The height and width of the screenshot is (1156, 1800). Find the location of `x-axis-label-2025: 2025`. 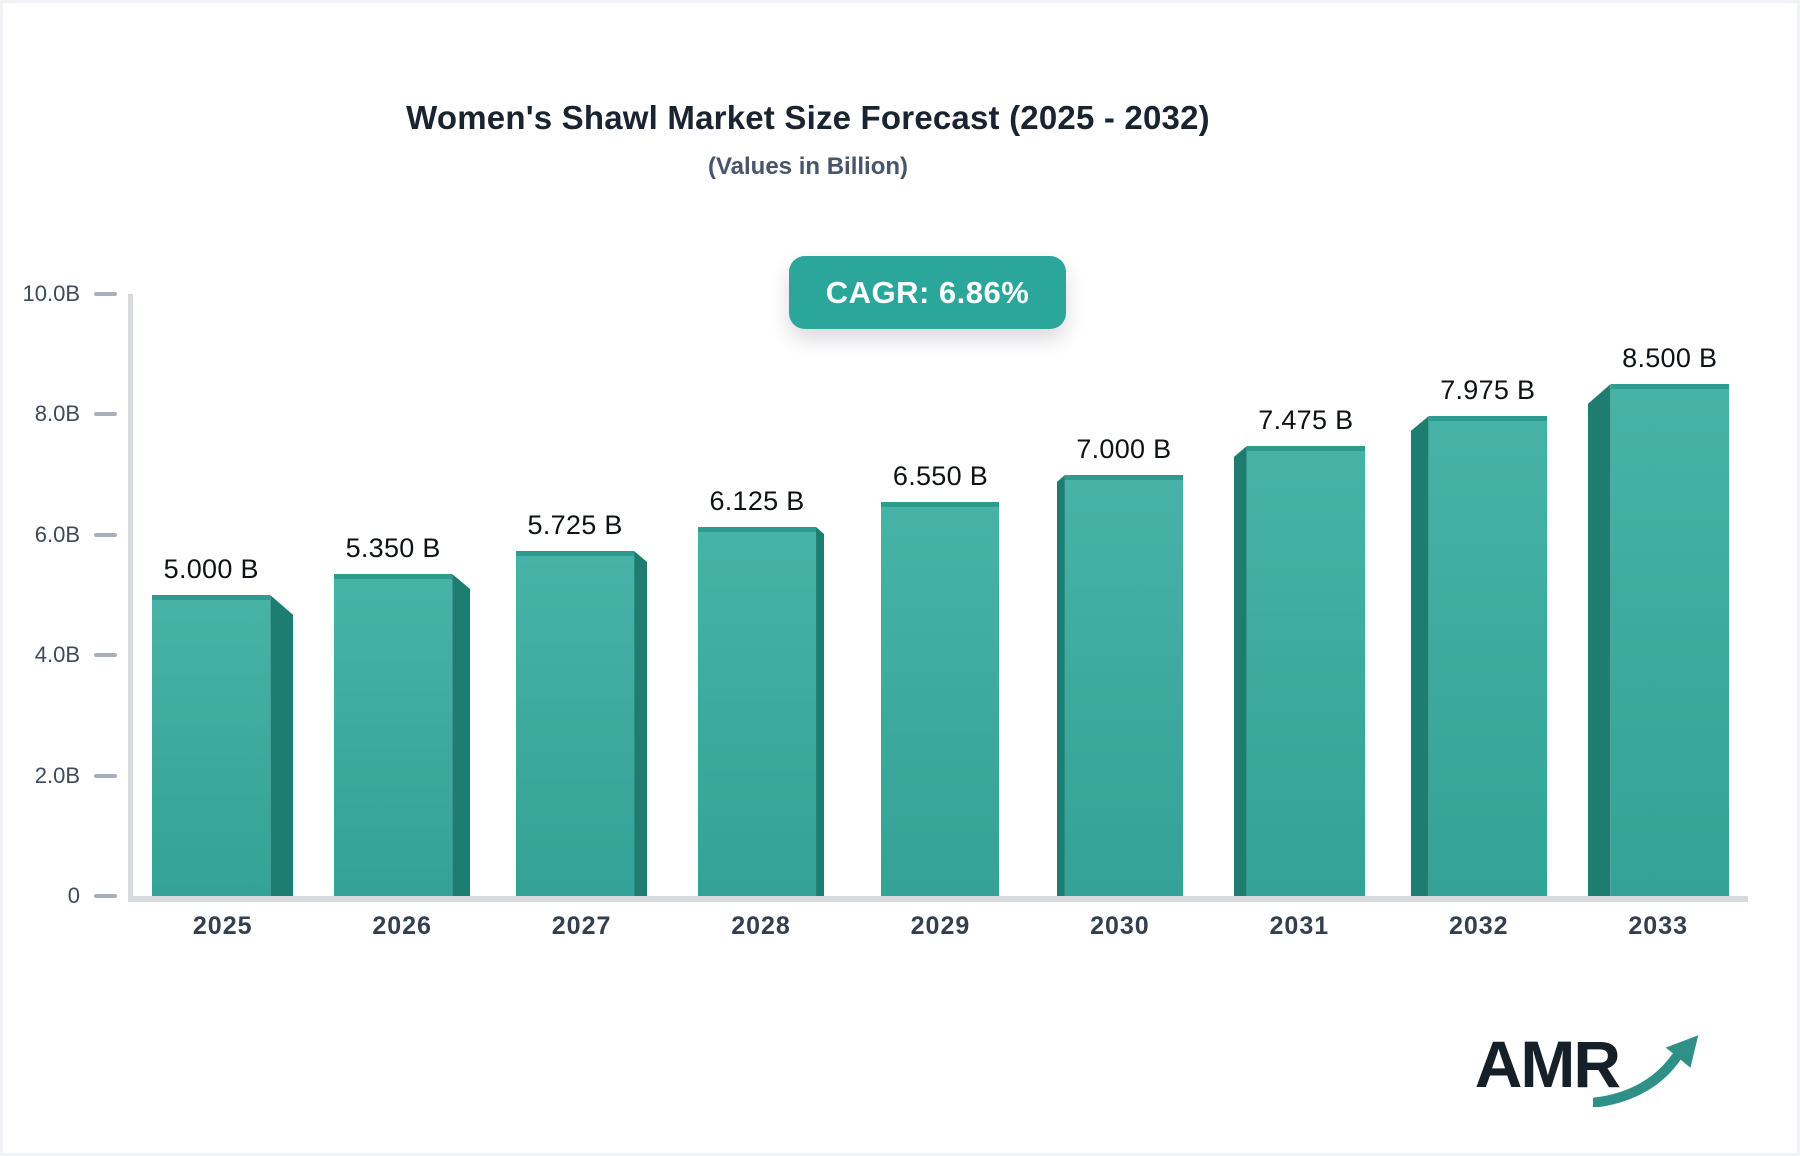

x-axis-label-2025: 2025 is located at coordinates (222, 926).